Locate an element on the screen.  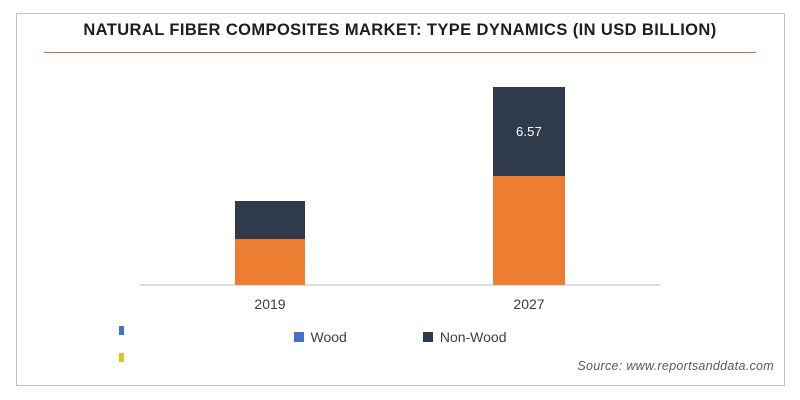
legend: Wood Non-Wood is located at coordinates (400, 337).